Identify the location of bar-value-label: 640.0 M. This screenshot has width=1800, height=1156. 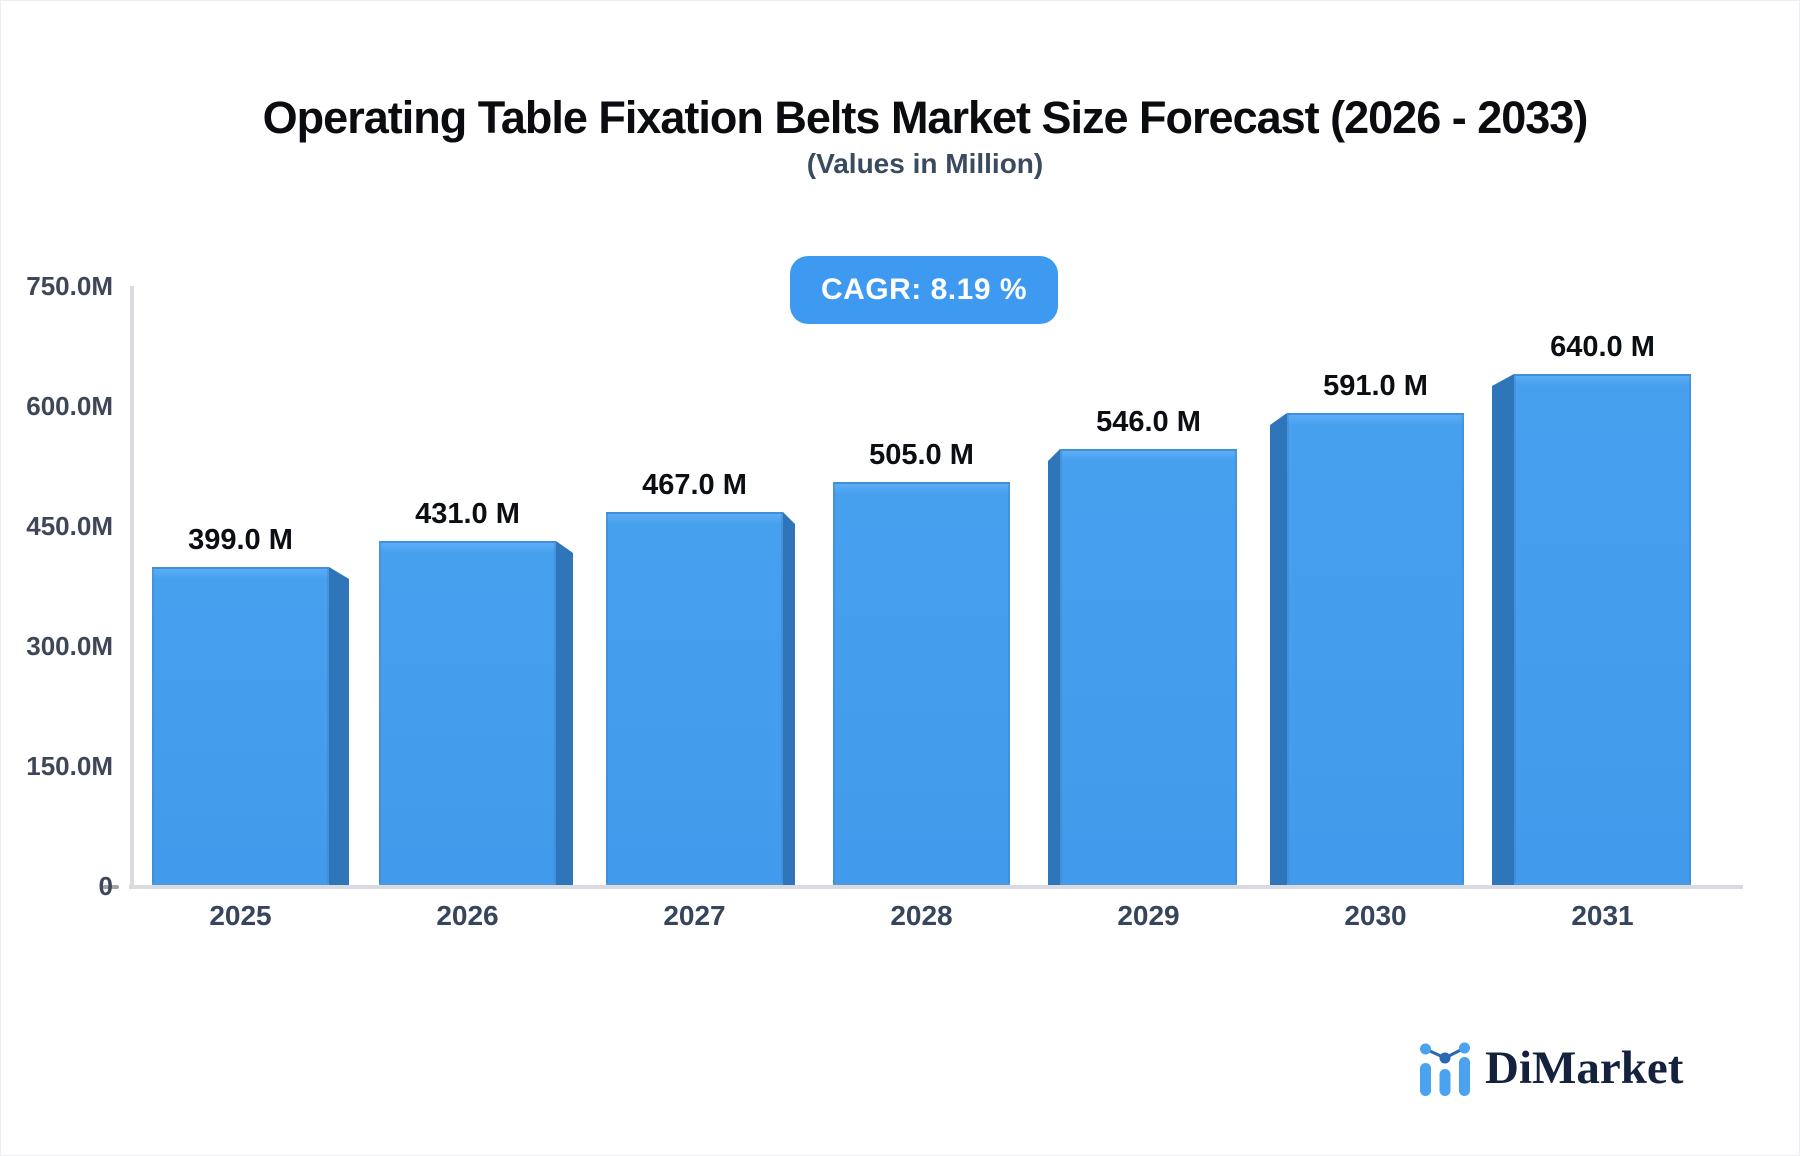
(1602, 347).